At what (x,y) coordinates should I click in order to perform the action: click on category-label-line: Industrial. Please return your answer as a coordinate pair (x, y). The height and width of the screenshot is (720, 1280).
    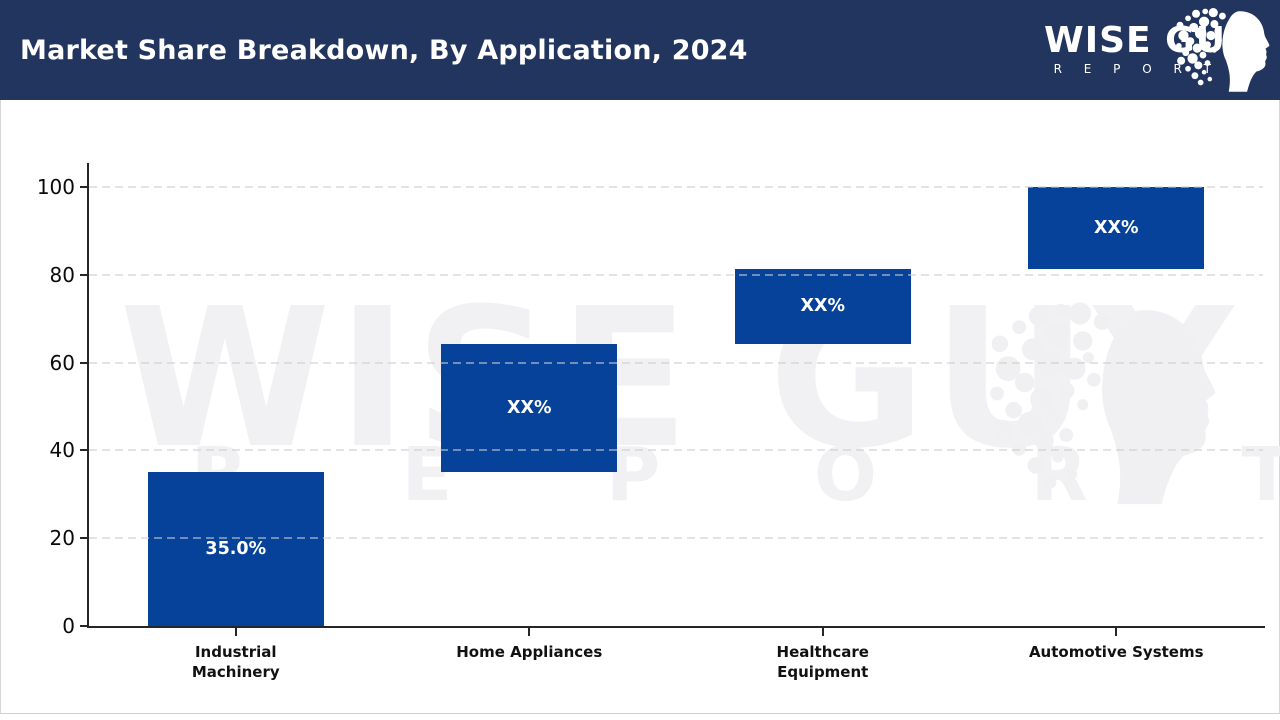
    Looking at the image, I should click on (235, 652).